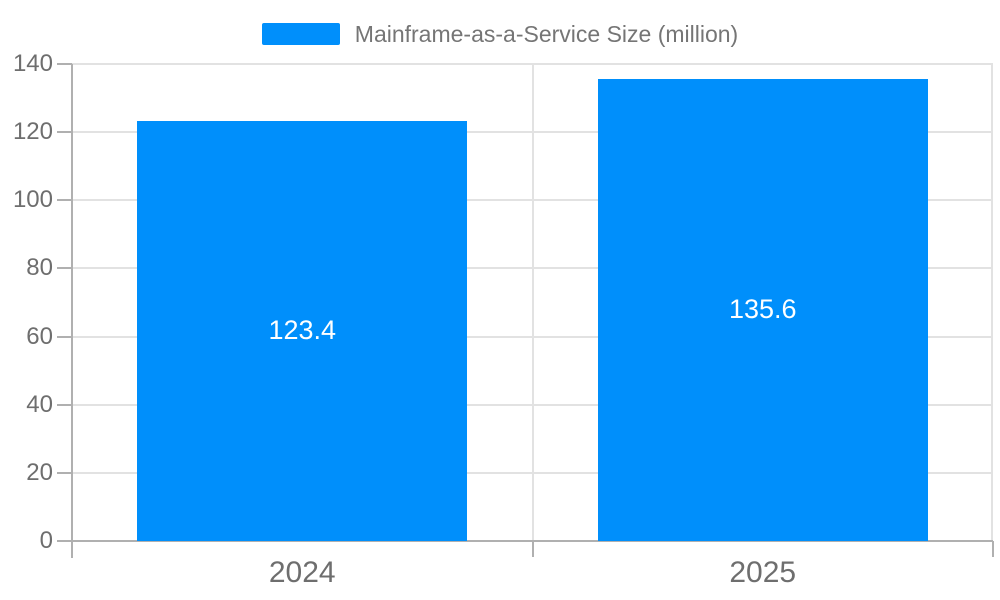  I want to click on y-tick-label: 140, so click(32, 63).